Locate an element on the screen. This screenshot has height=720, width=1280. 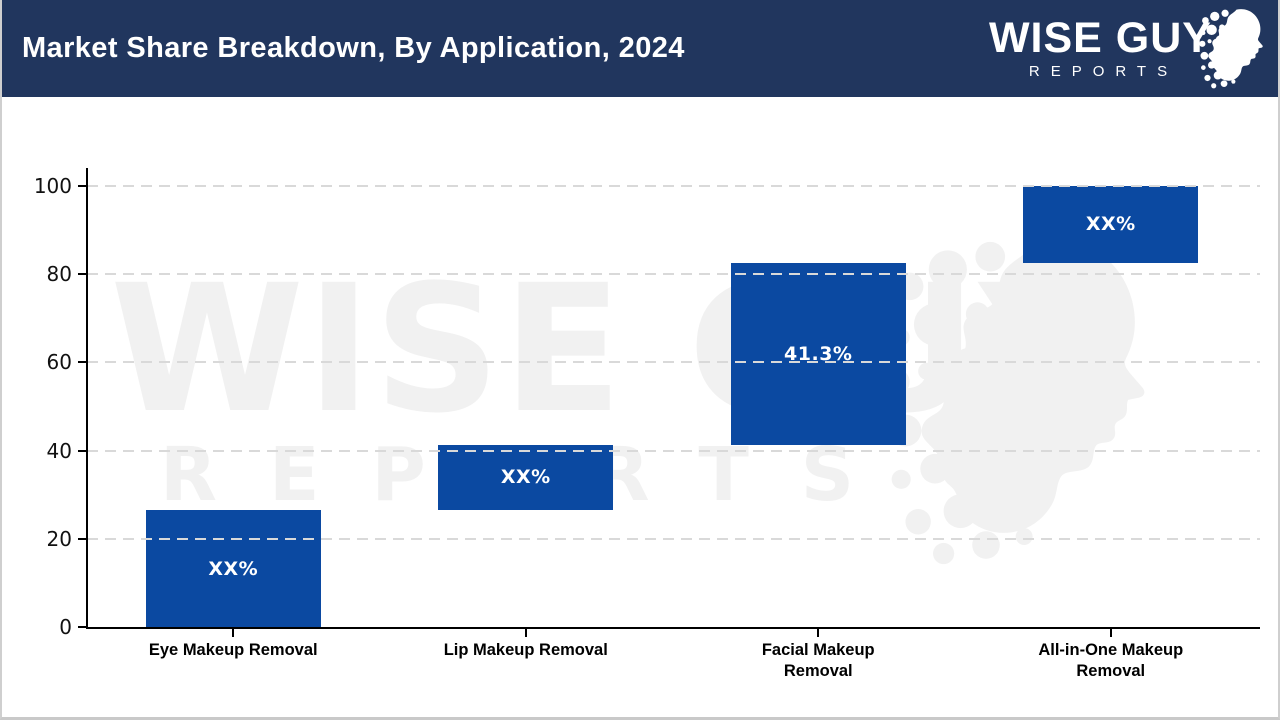
bar-facial-makeup-removal is located at coordinates (818, 353).